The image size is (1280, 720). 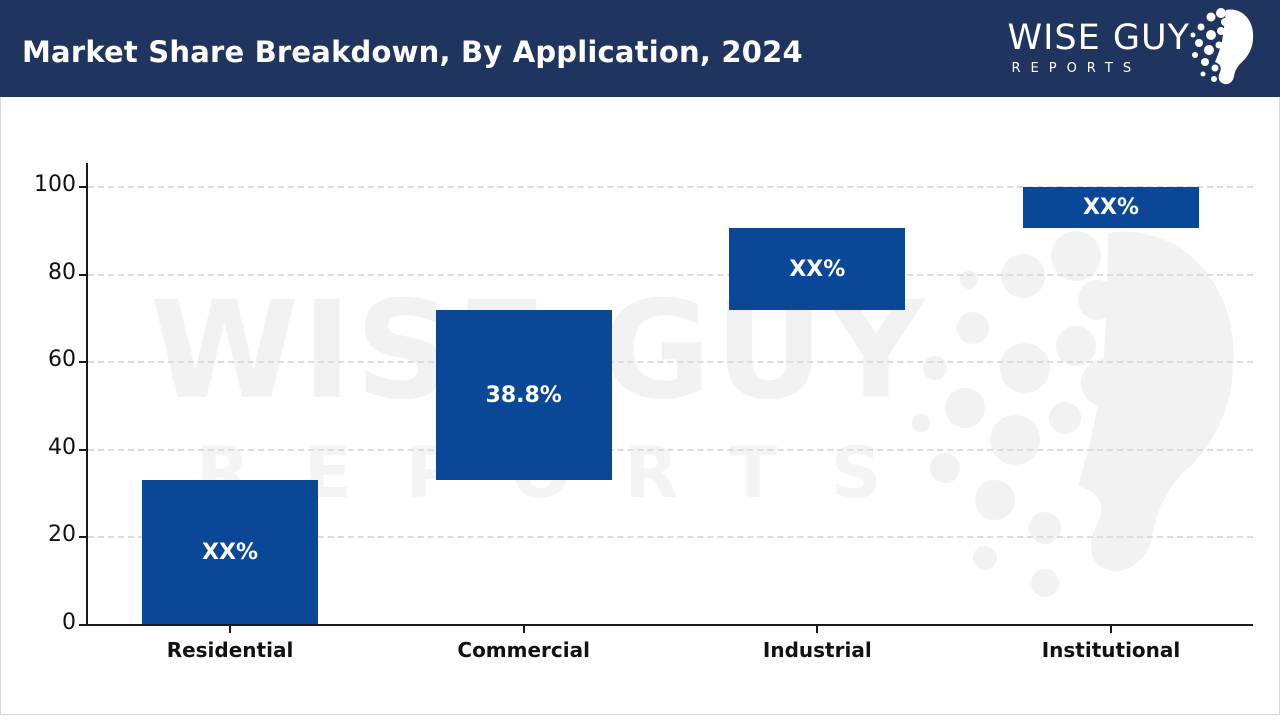 I want to click on bar-value-label-commercial: 38.8%, so click(x=523, y=395).